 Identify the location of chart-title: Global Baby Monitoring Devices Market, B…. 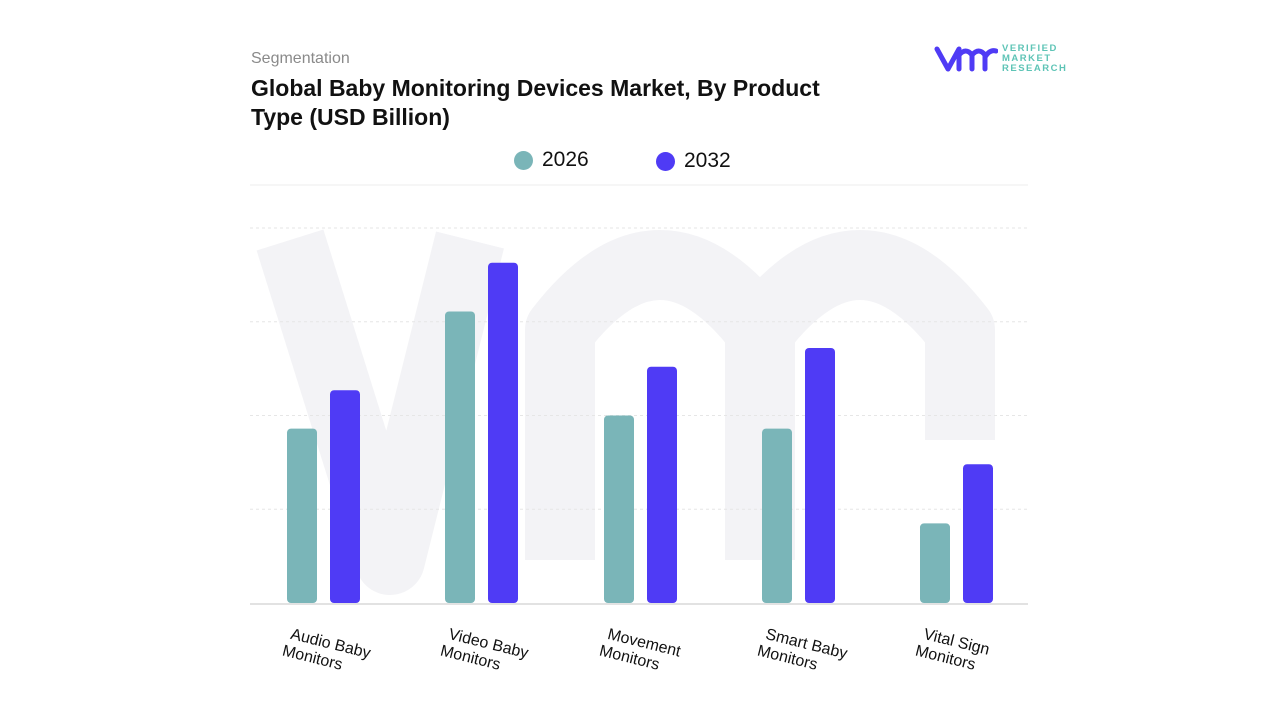
(535, 102).